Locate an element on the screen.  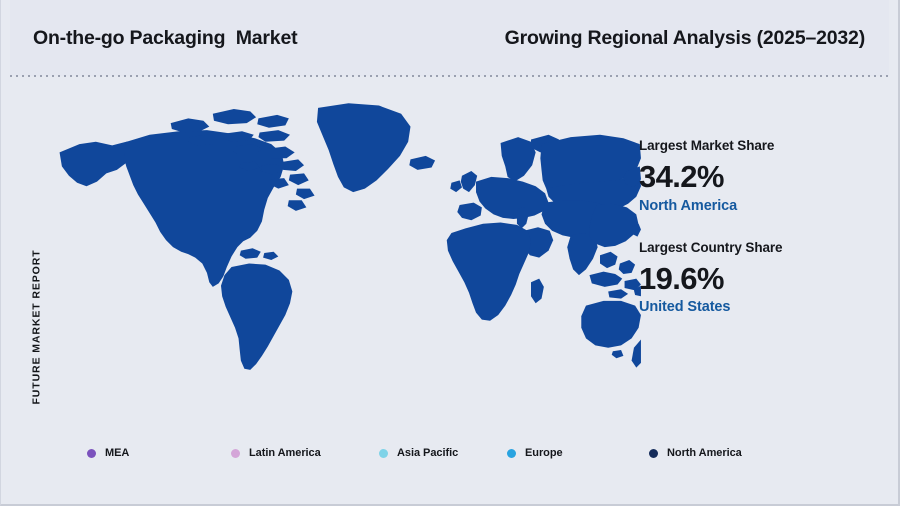
legend-item-latin-america: Latin America is located at coordinates (276, 453).